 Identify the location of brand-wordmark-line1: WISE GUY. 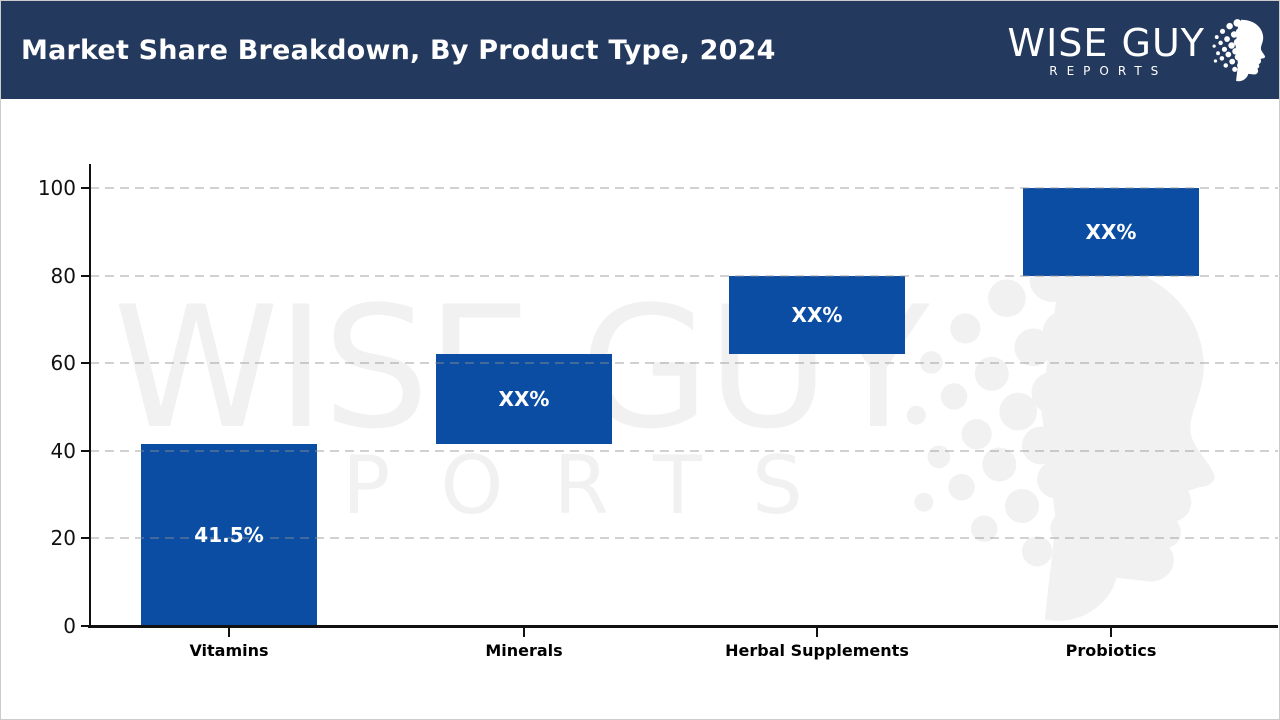
(1106, 42).